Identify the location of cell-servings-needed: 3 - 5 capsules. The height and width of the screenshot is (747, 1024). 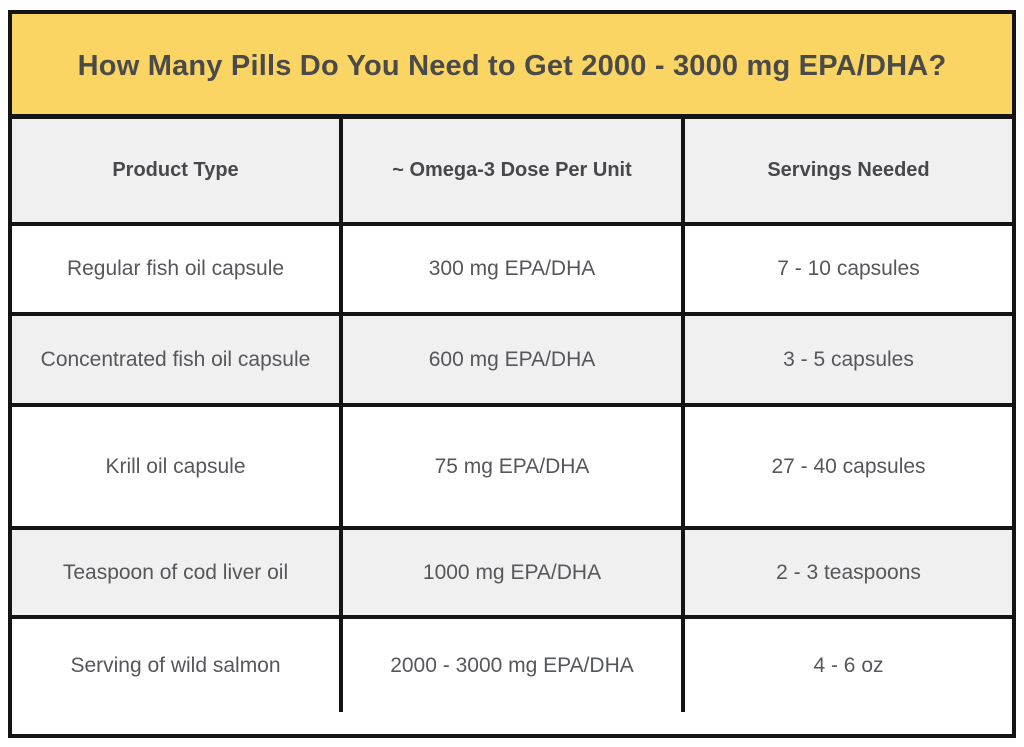
(847, 360).